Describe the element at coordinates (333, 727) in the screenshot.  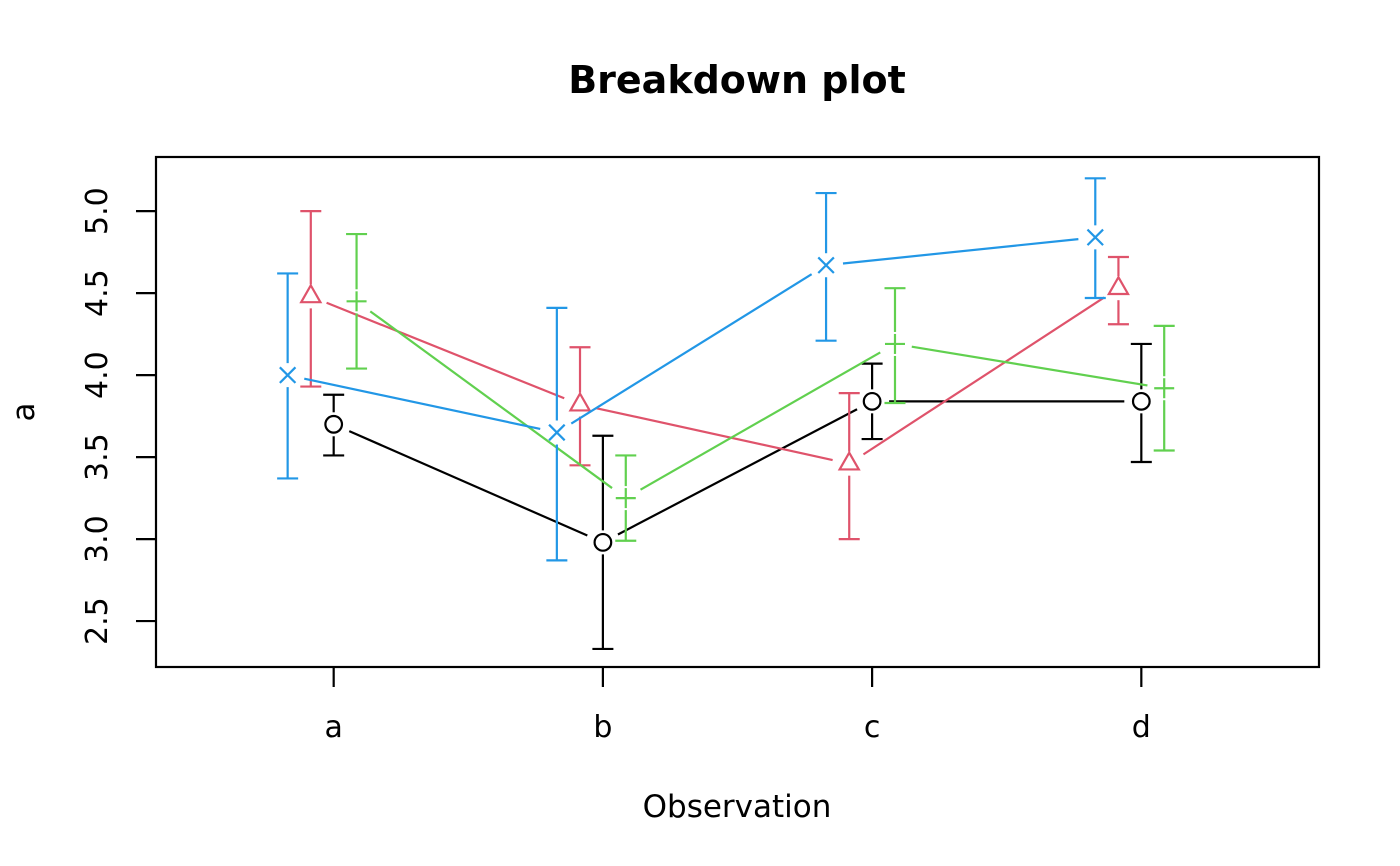
I see `x-tick-label: a` at that location.